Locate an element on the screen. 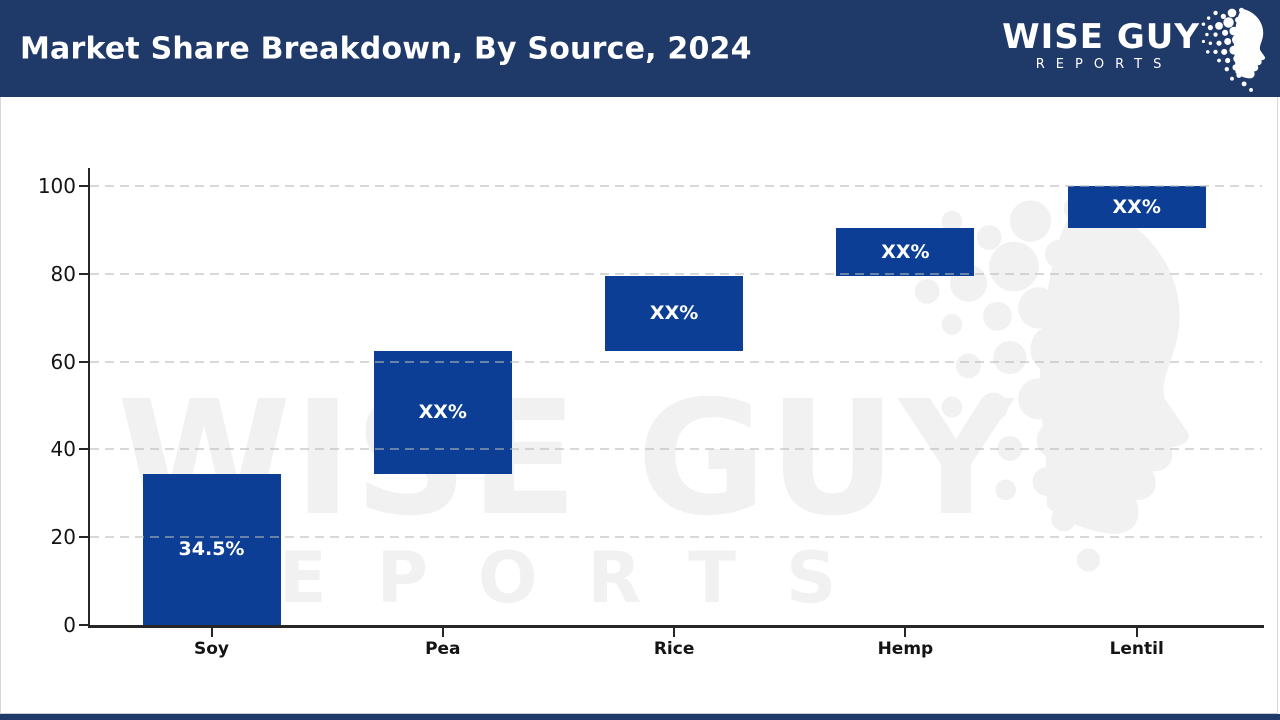 The height and width of the screenshot is (720, 1280). x-axis-label-rice: Rice is located at coordinates (674, 649).